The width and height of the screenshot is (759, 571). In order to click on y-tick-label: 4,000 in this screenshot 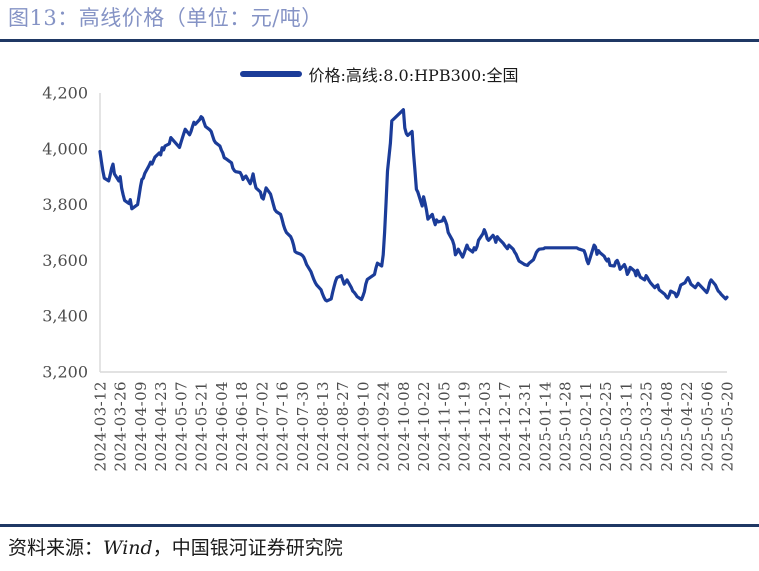, I will do `click(65, 148)`.